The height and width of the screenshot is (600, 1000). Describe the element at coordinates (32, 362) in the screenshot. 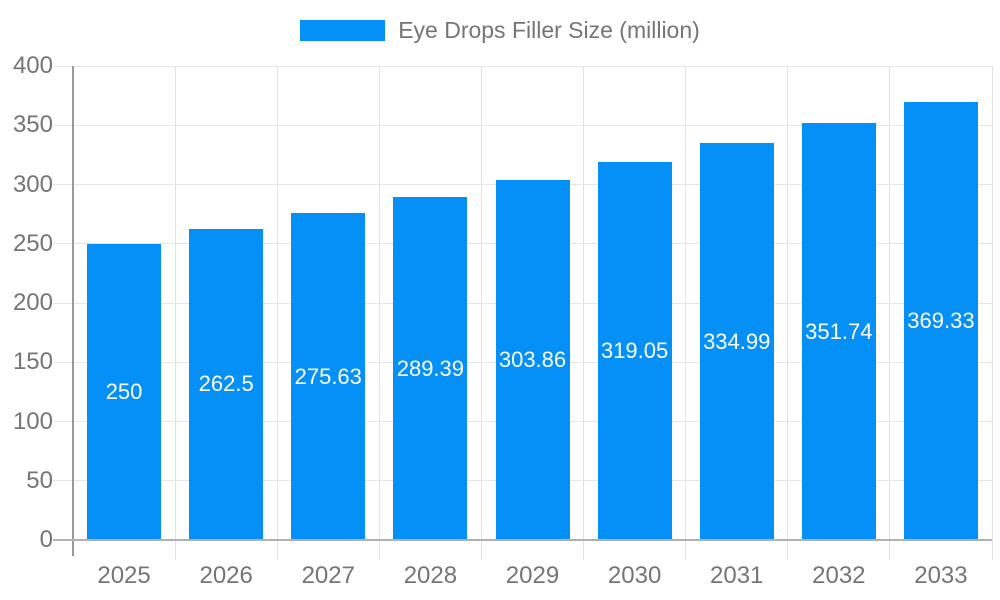

I see `y-axis-label: 150` at that location.